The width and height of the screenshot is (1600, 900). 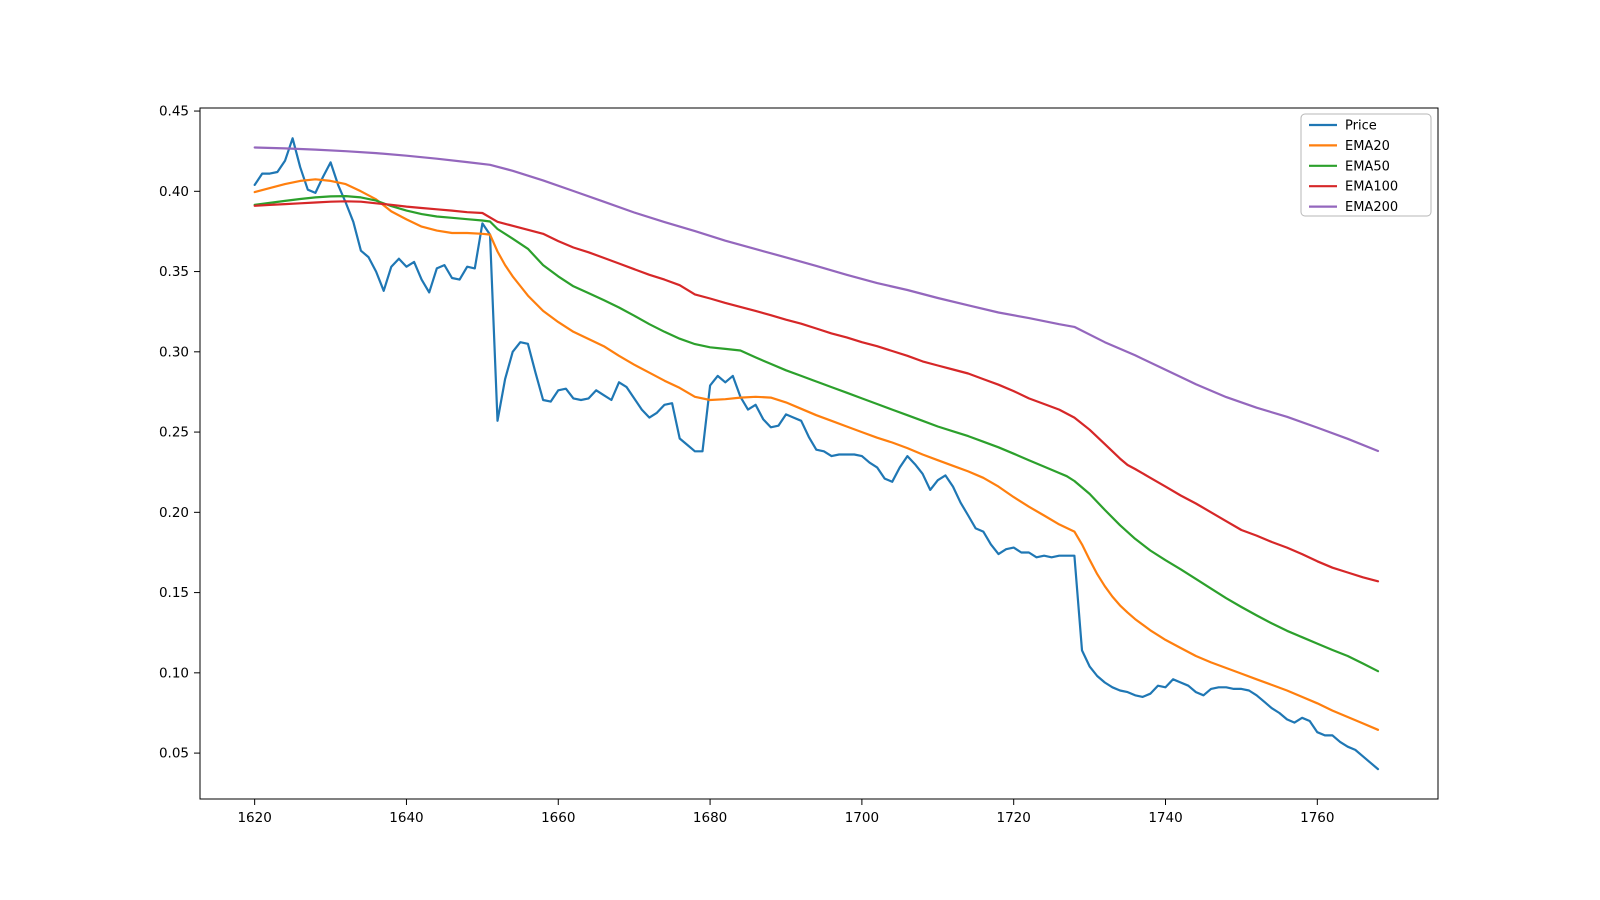 I want to click on legend-item-ema100: EMA100, so click(x=1353, y=187).